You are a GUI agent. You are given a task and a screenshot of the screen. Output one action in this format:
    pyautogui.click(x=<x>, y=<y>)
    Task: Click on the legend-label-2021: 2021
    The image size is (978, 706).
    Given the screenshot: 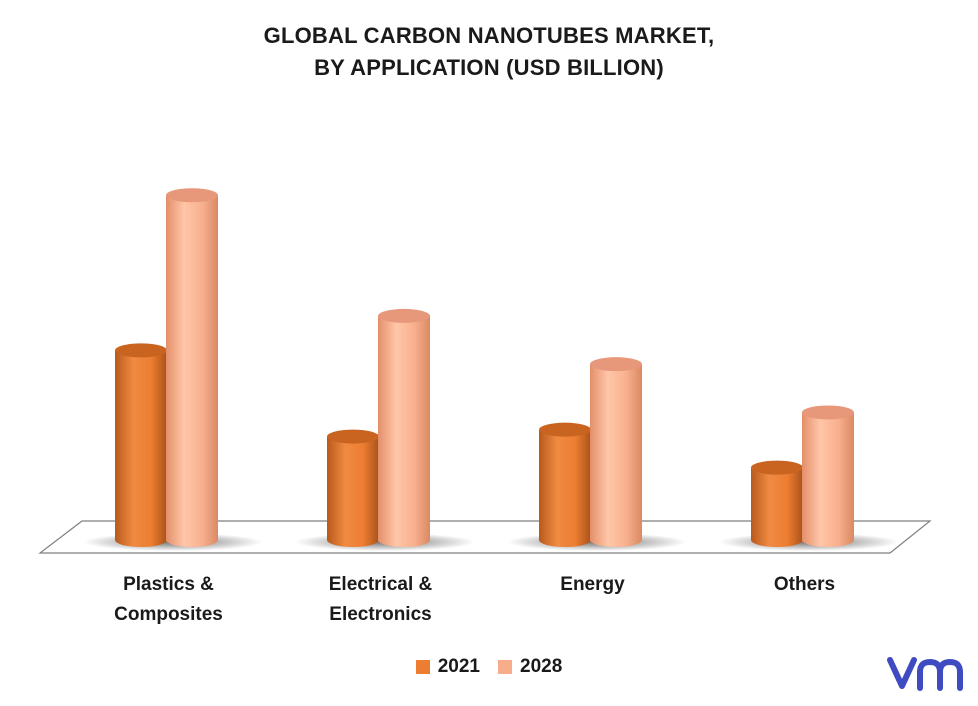 What is the action you would take?
    pyautogui.click(x=458, y=666)
    